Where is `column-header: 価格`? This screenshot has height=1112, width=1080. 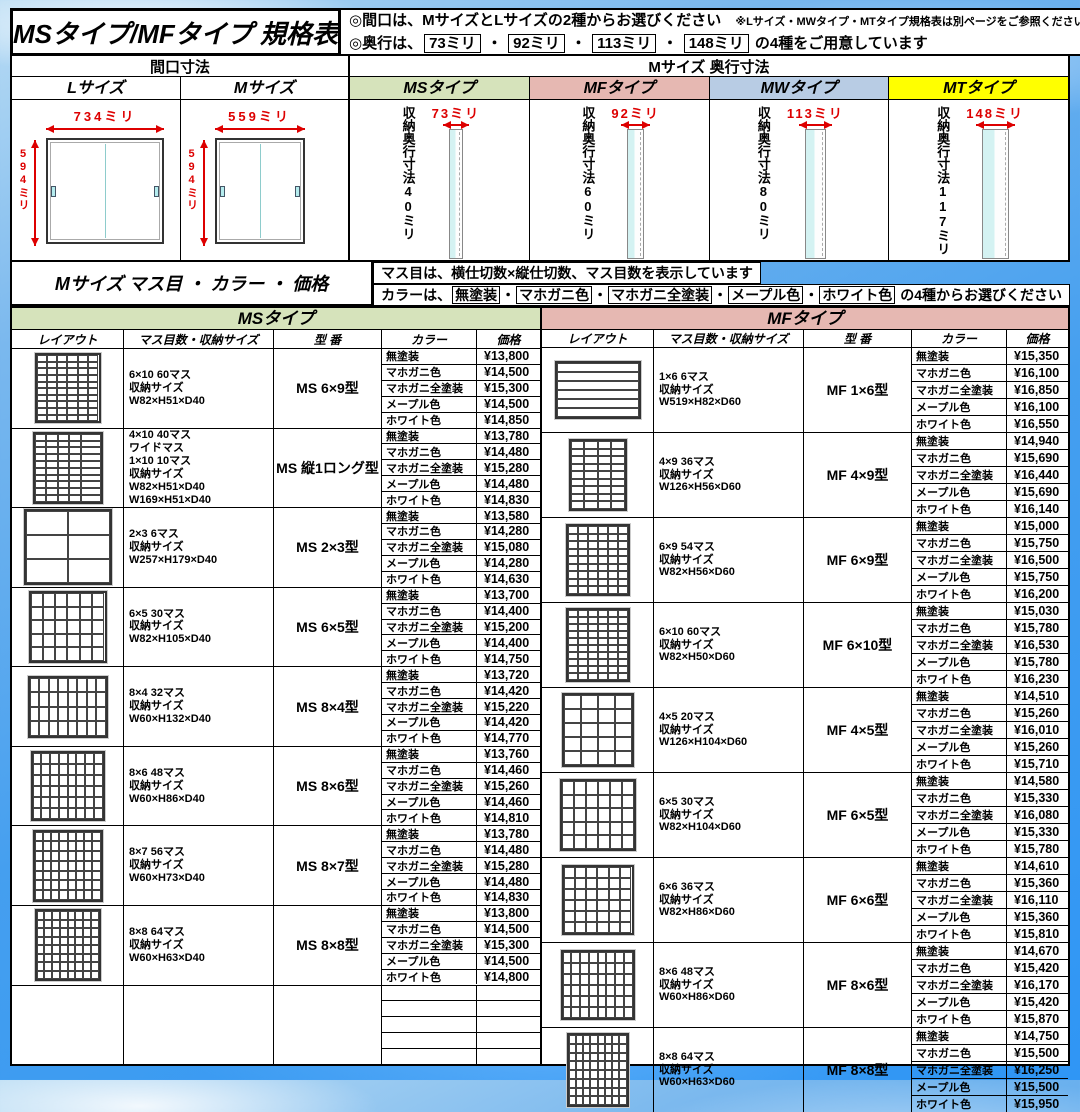 column-header: 価格 is located at coordinates (1037, 339).